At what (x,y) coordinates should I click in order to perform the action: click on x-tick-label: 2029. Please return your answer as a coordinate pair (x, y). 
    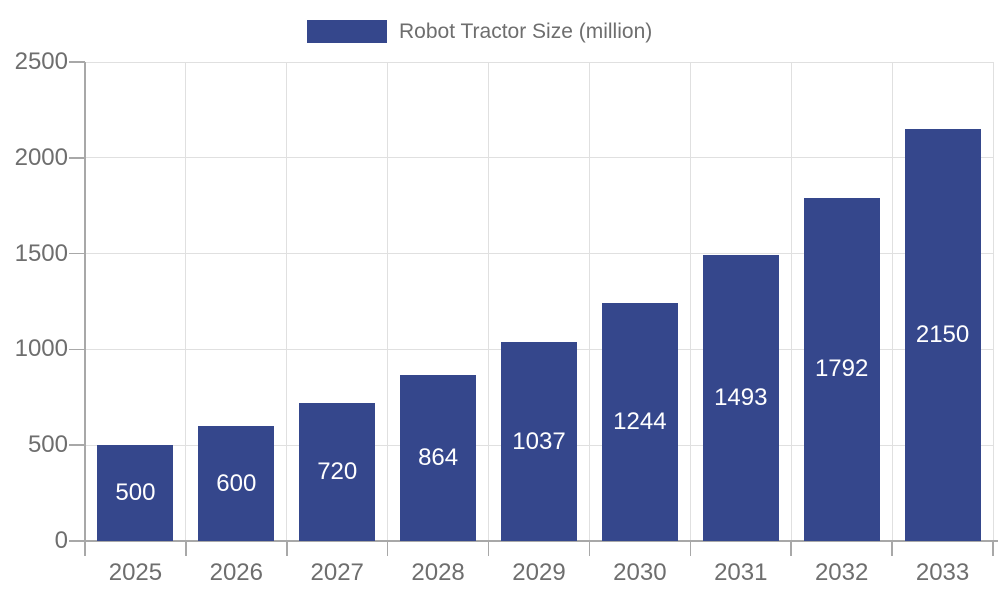
    Looking at the image, I should click on (539, 572).